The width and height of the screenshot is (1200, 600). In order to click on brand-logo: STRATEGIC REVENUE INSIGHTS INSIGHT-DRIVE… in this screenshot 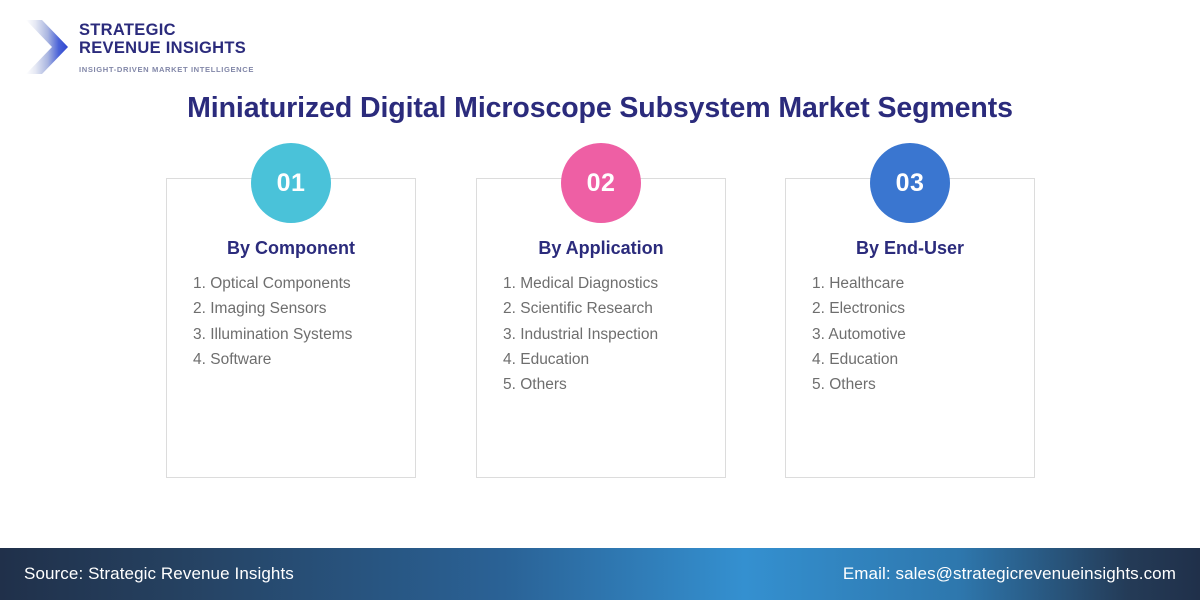, I will do `click(138, 47)`.